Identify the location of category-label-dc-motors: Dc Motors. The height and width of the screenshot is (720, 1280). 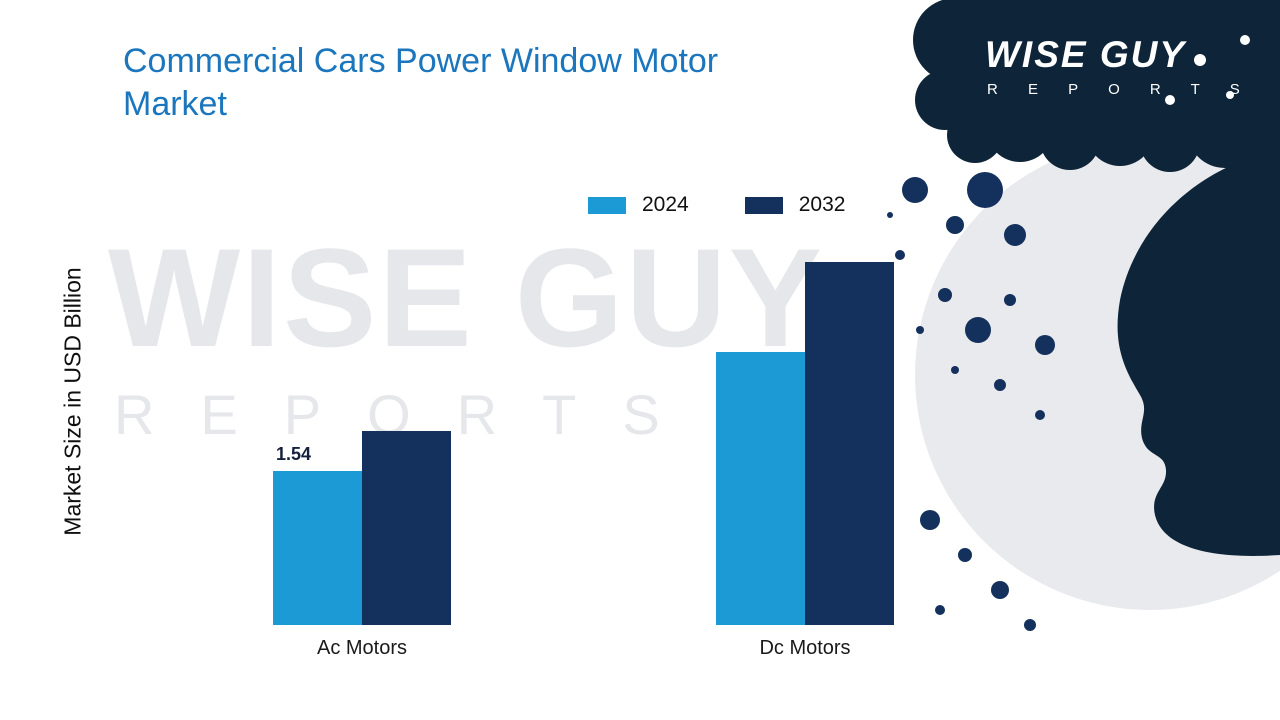
(805, 648).